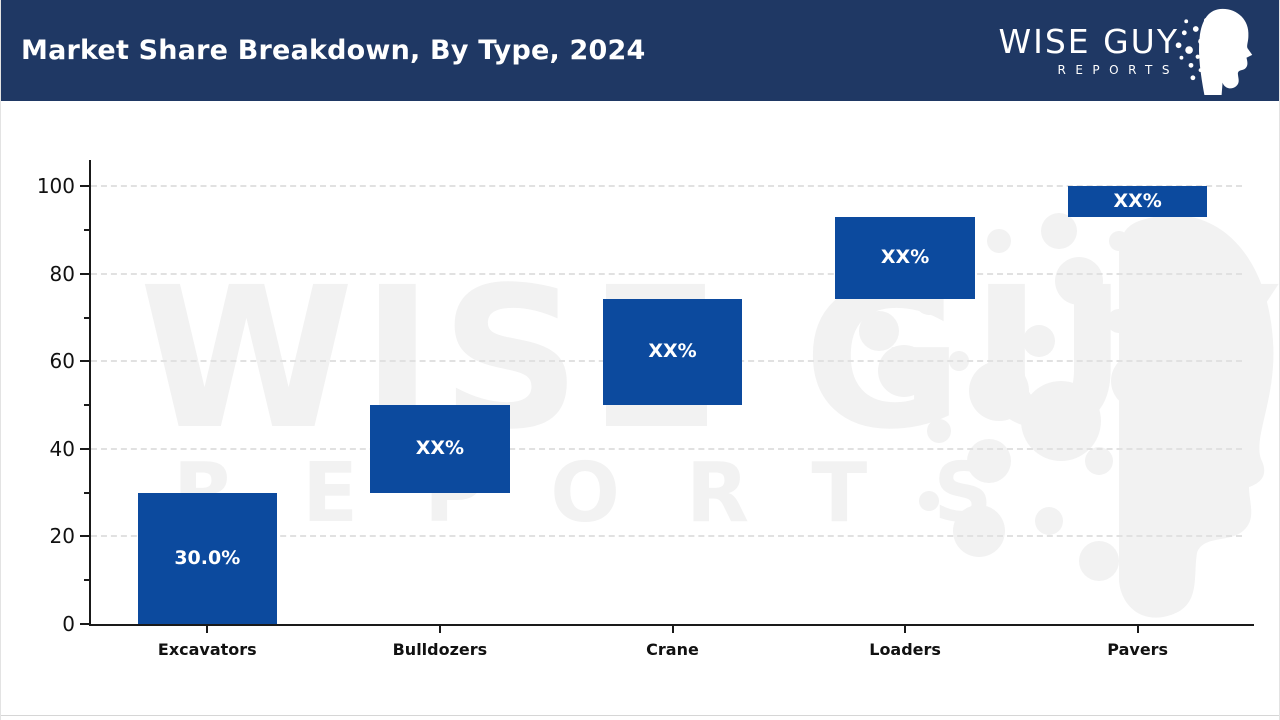 The height and width of the screenshot is (720, 1280). Describe the element at coordinates (62, 273) in the screenshot. I see `y-axis-label: 80` at that location.